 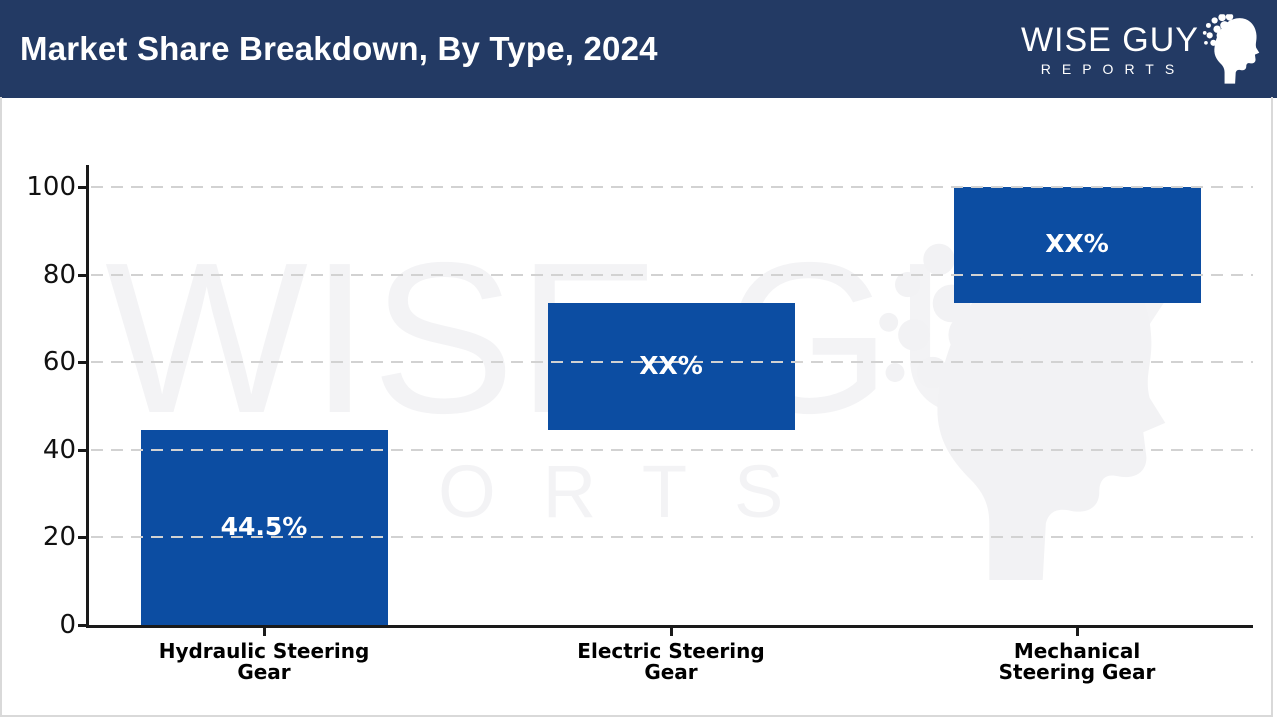 I want to click on category-label-1: Hydraulic Steering Gear, so click(x=264, y=662).